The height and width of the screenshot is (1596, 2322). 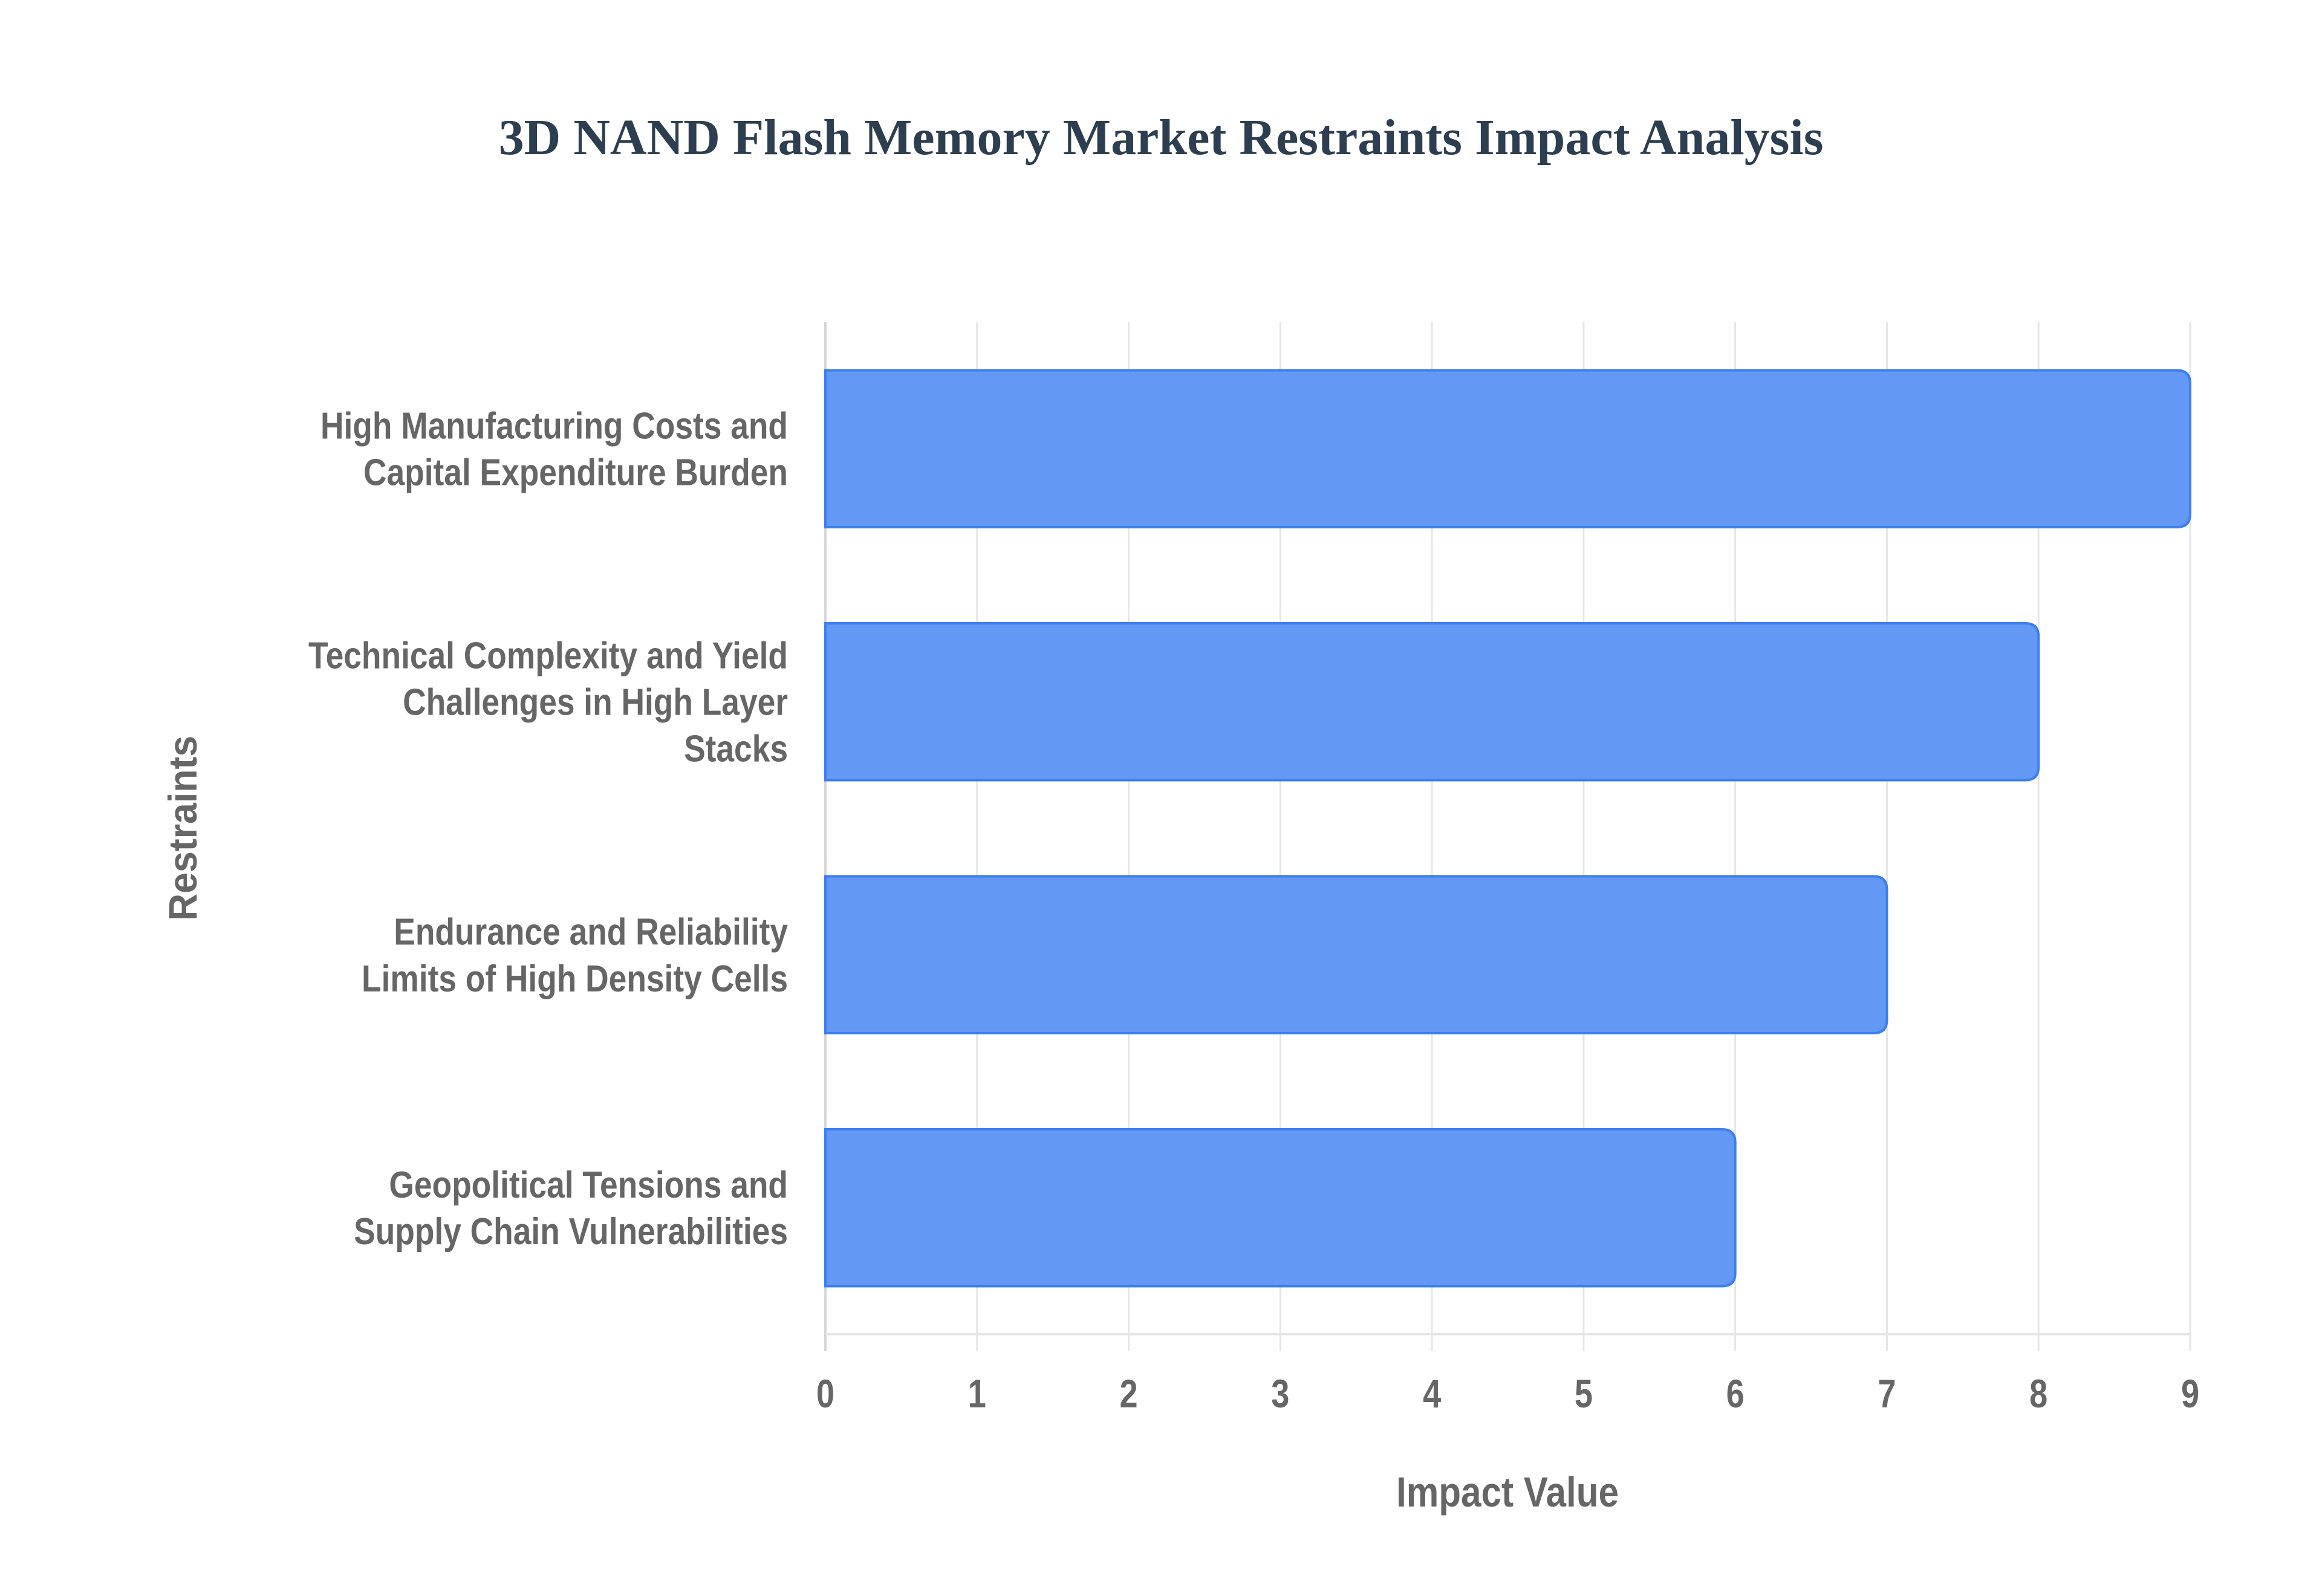 What do you see at coordinates (548, 656) in the screenshot?
I see `category-label-line: Technical Complexity and Yield` at bounding box center [548, 656].